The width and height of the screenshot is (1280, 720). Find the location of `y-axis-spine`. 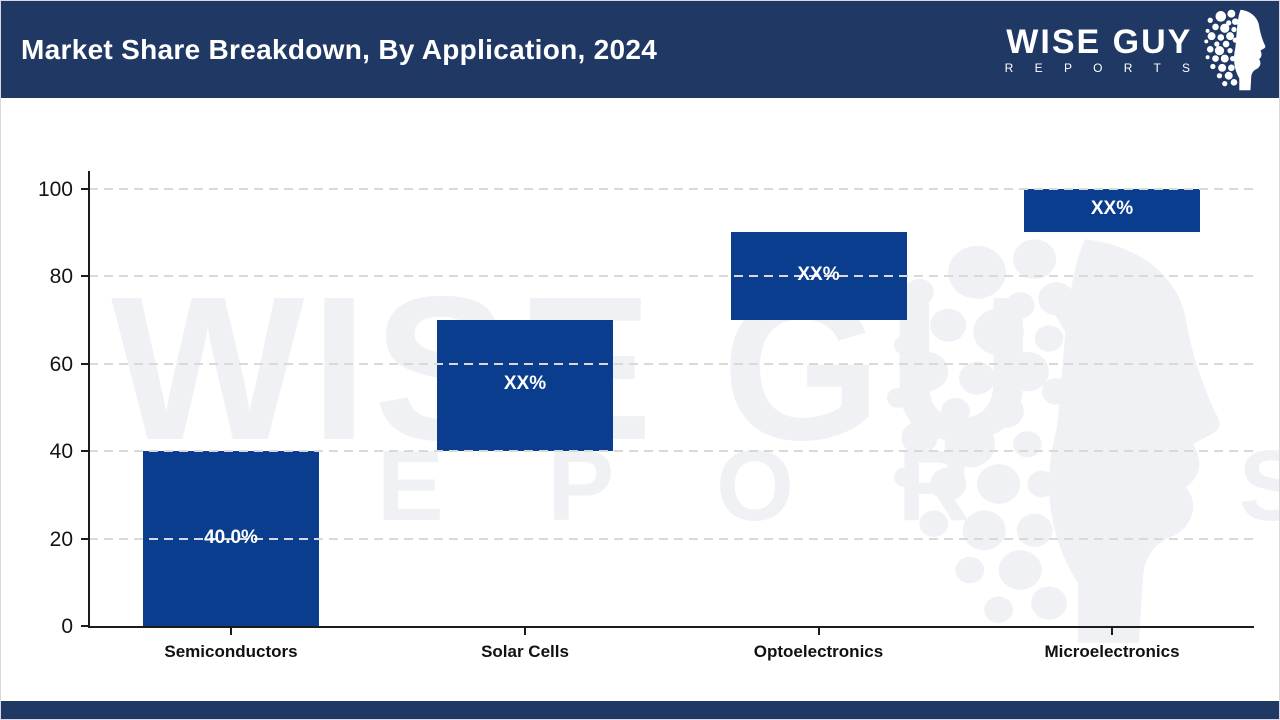

y-axis-spine is located at coordinates (89, 399).